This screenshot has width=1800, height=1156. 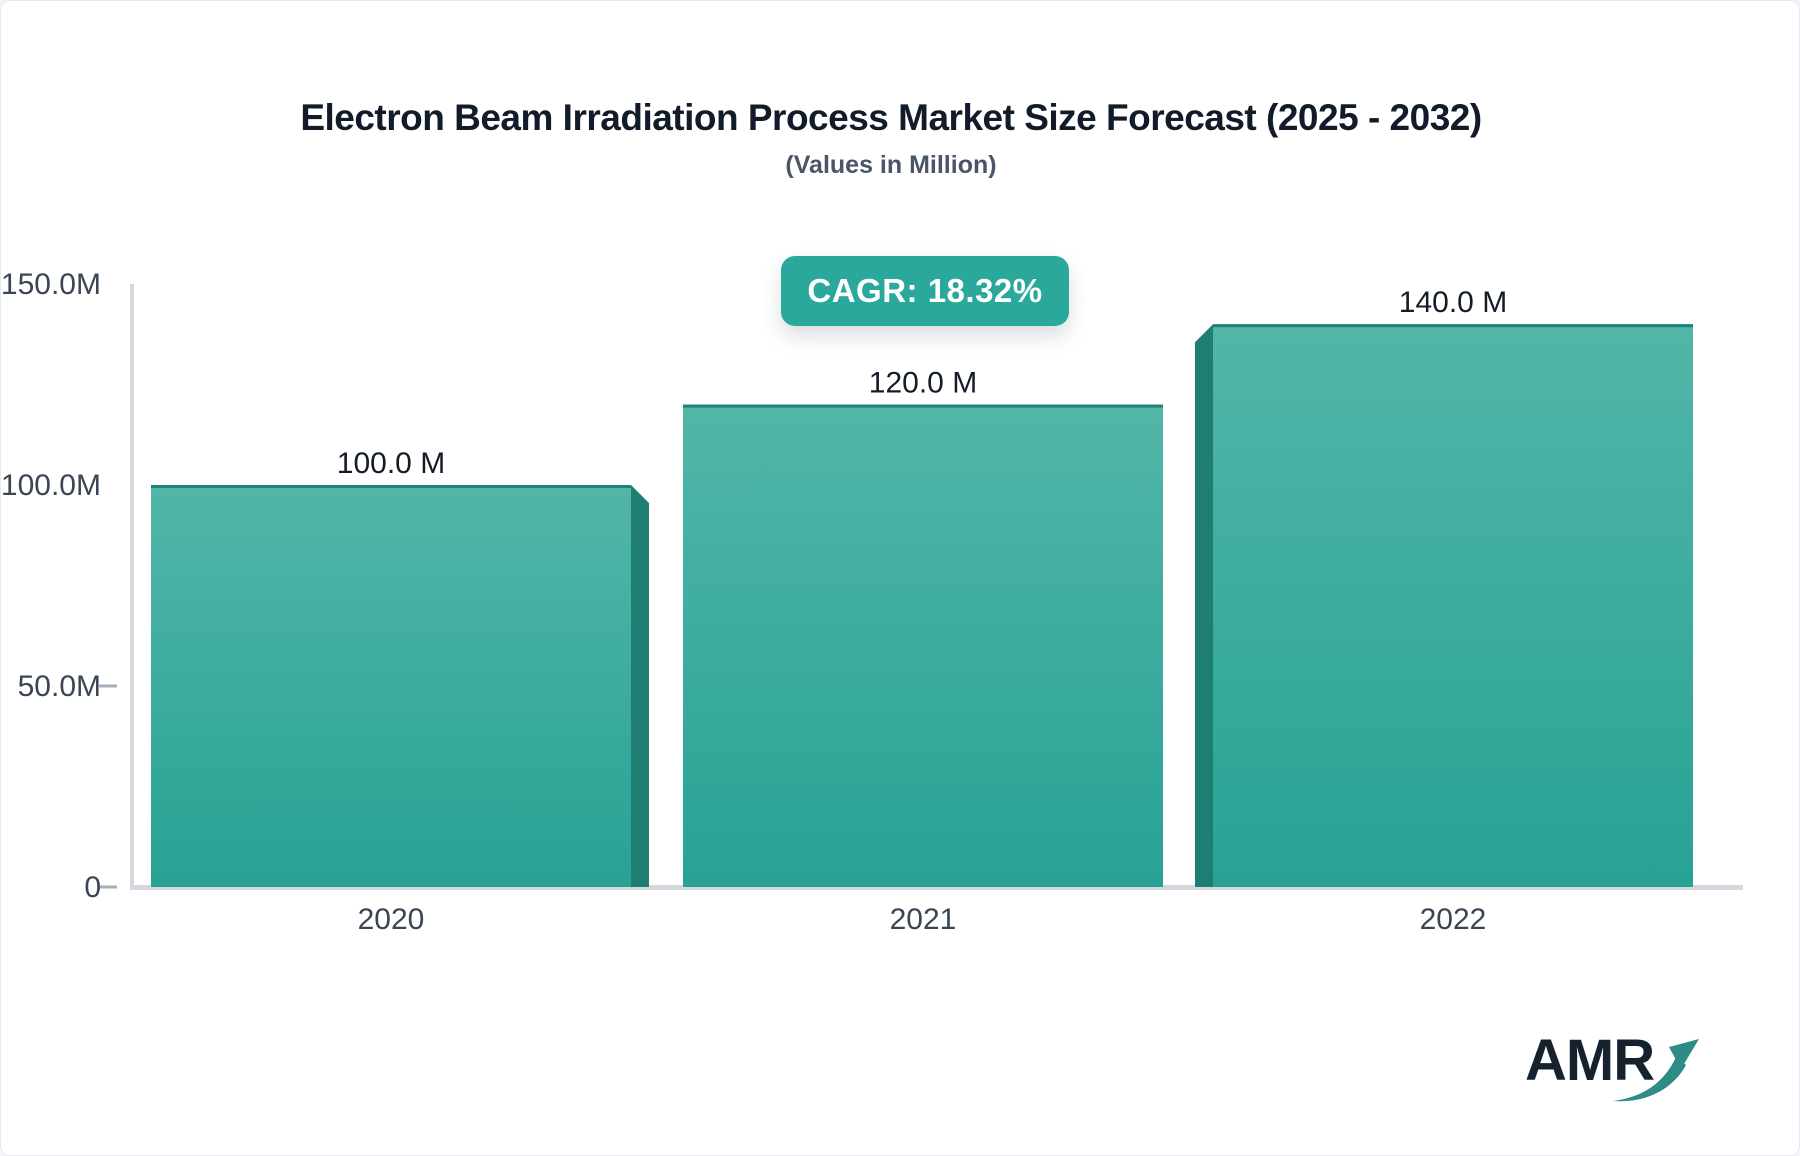 What do you see at coordinates (391, 919) in the screenshot?
I see `x-axis-label: 2020` at bounding box center [391, 919].